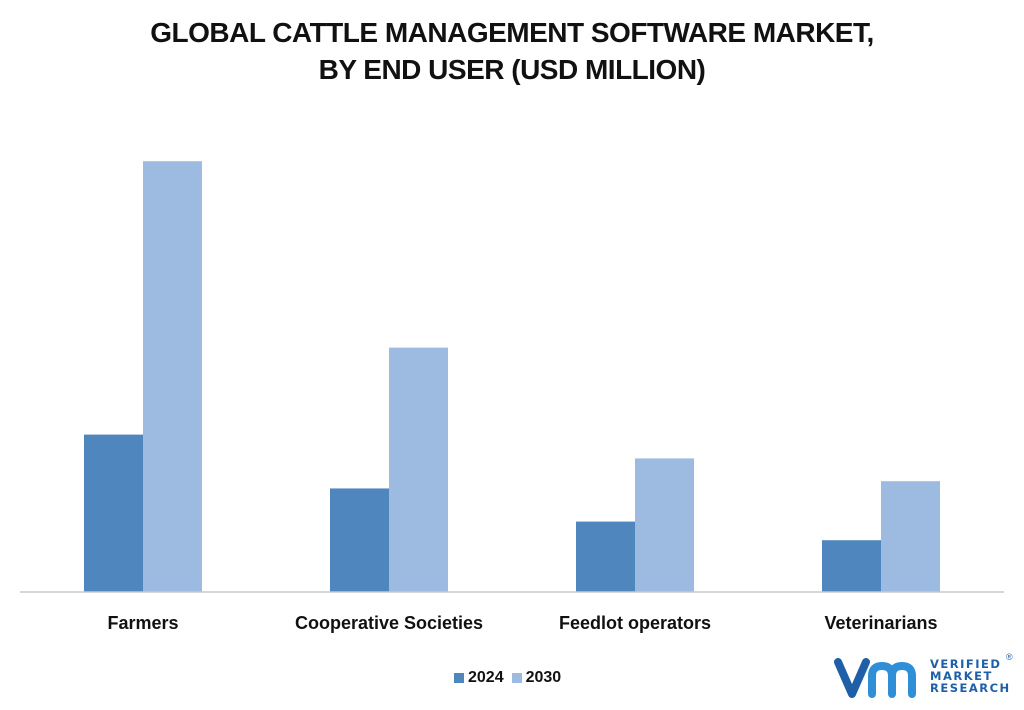 This screenshot has height=710, width=1024. What do you see at coordinates (664, 525) in the screenshot?
I see `bar-2030-feedlot-operators` at bounding box center [664, 525].